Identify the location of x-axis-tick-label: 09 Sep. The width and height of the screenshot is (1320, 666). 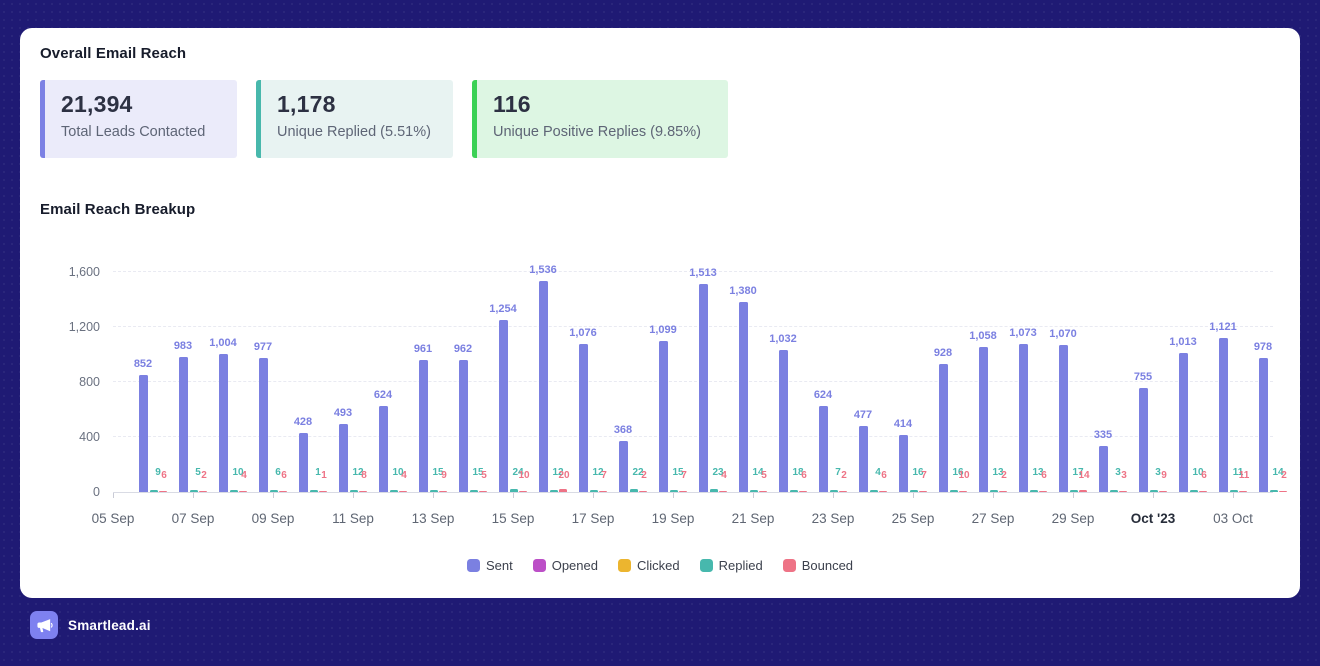
(273, 518).